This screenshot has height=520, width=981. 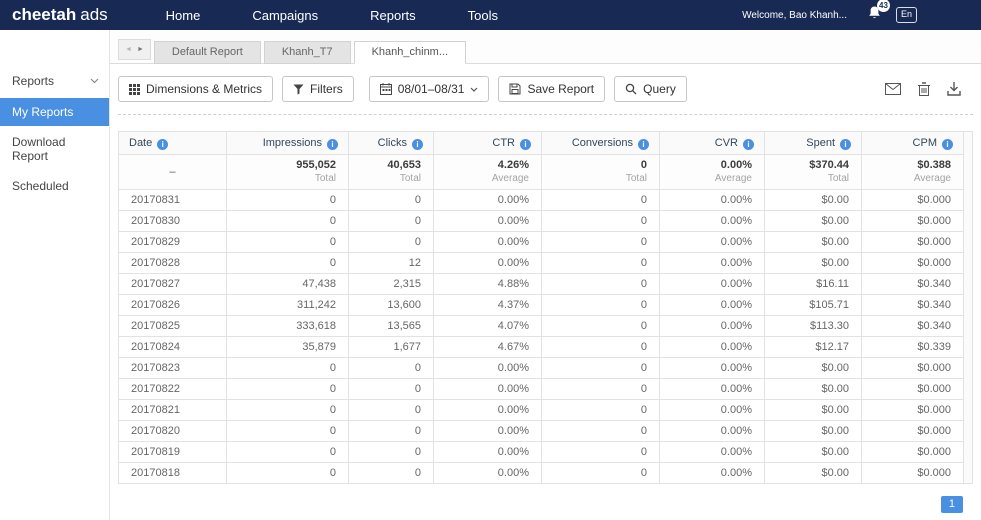 What do you see at coordinates (813, 326) in the screenshot?
I see `cell-spent: $113.30` at bounding box center [813, 326].